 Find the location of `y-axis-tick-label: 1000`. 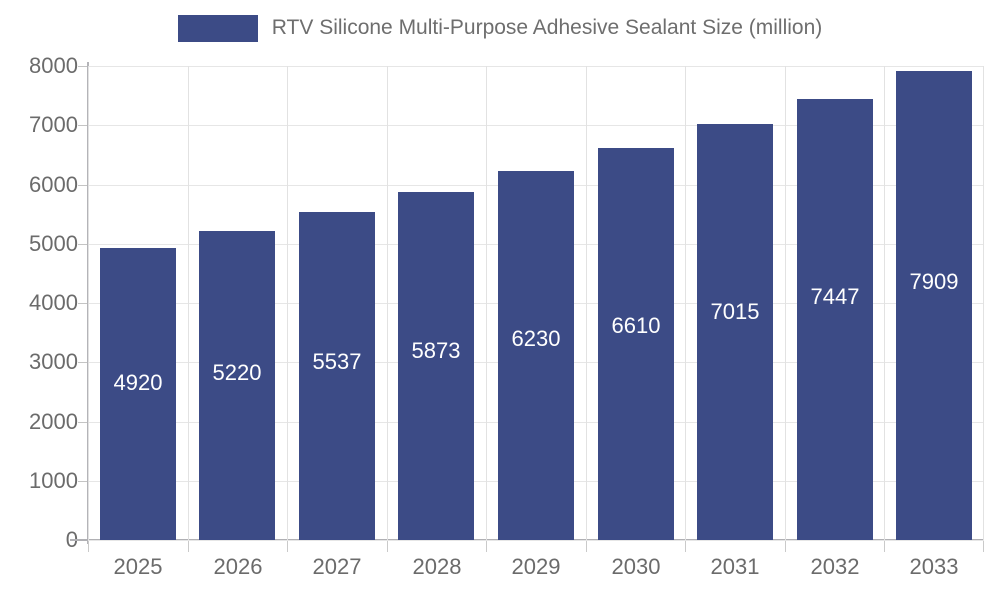

y-axis-tick-label: 1000 is located at coordinates (53, 480).